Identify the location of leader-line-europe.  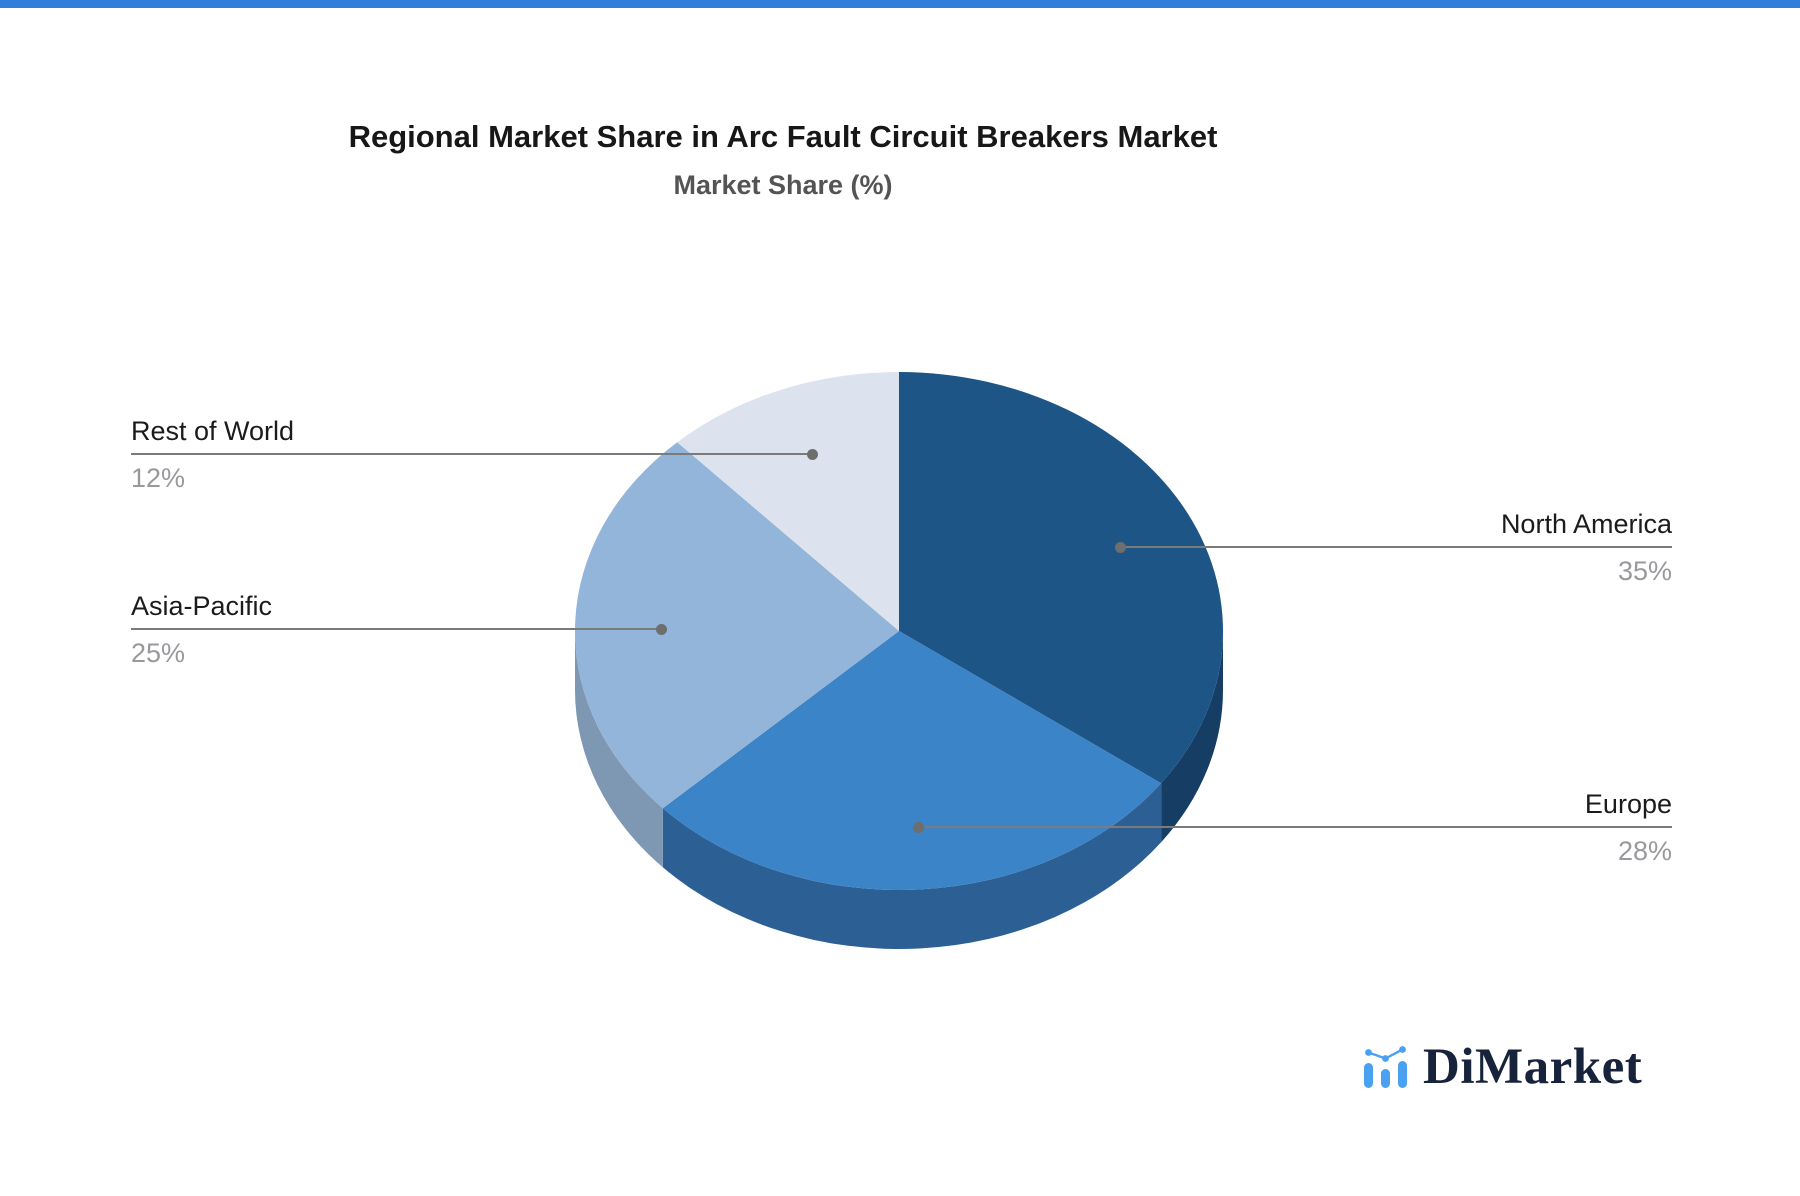
(1292, 827).